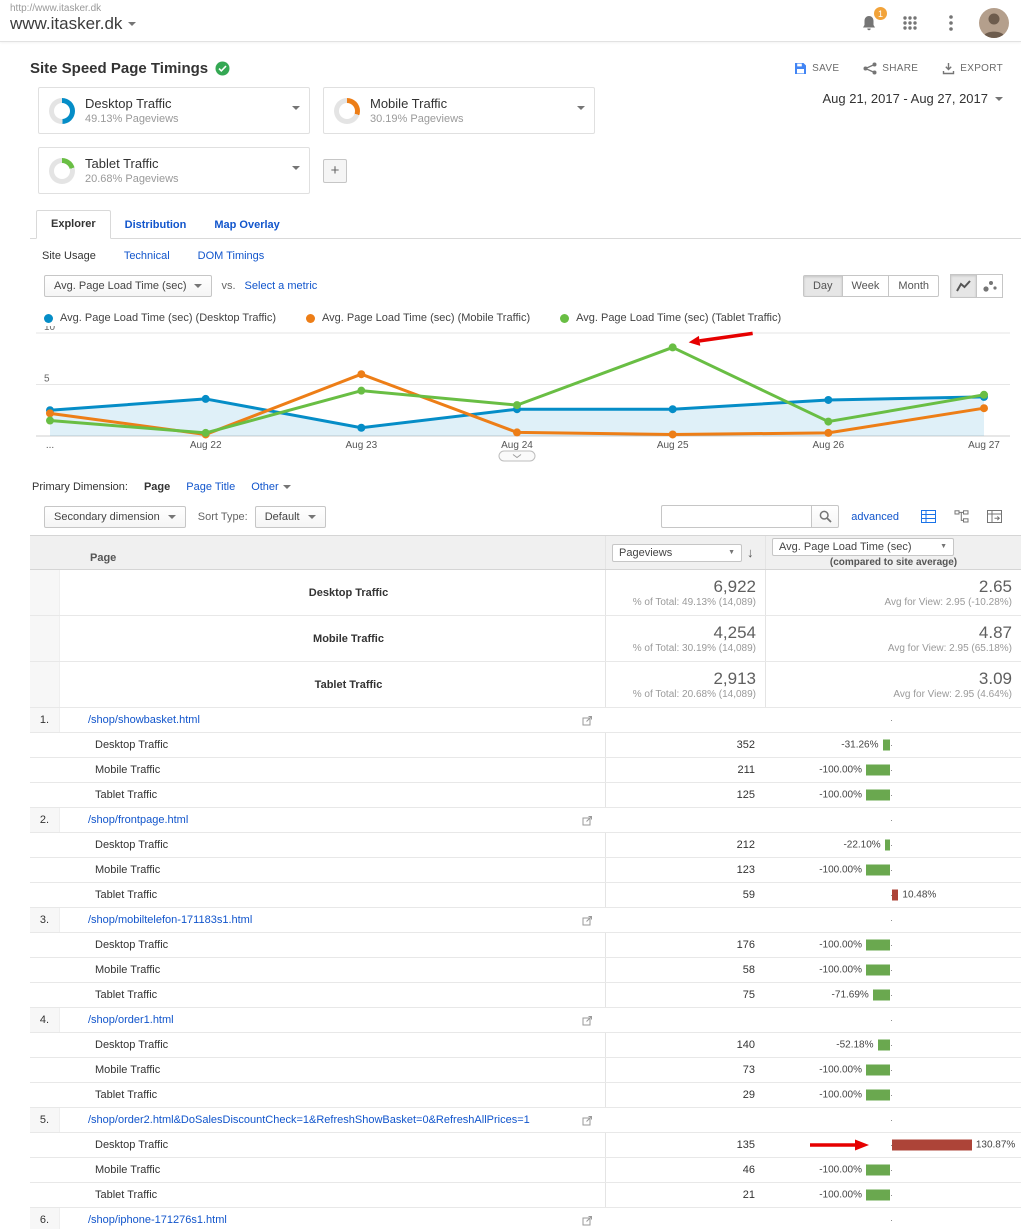  What do you see at coordinates (913, 286) in the screenshot?
I see `granularity-month-button: Month` at bounding box center [913, 286].